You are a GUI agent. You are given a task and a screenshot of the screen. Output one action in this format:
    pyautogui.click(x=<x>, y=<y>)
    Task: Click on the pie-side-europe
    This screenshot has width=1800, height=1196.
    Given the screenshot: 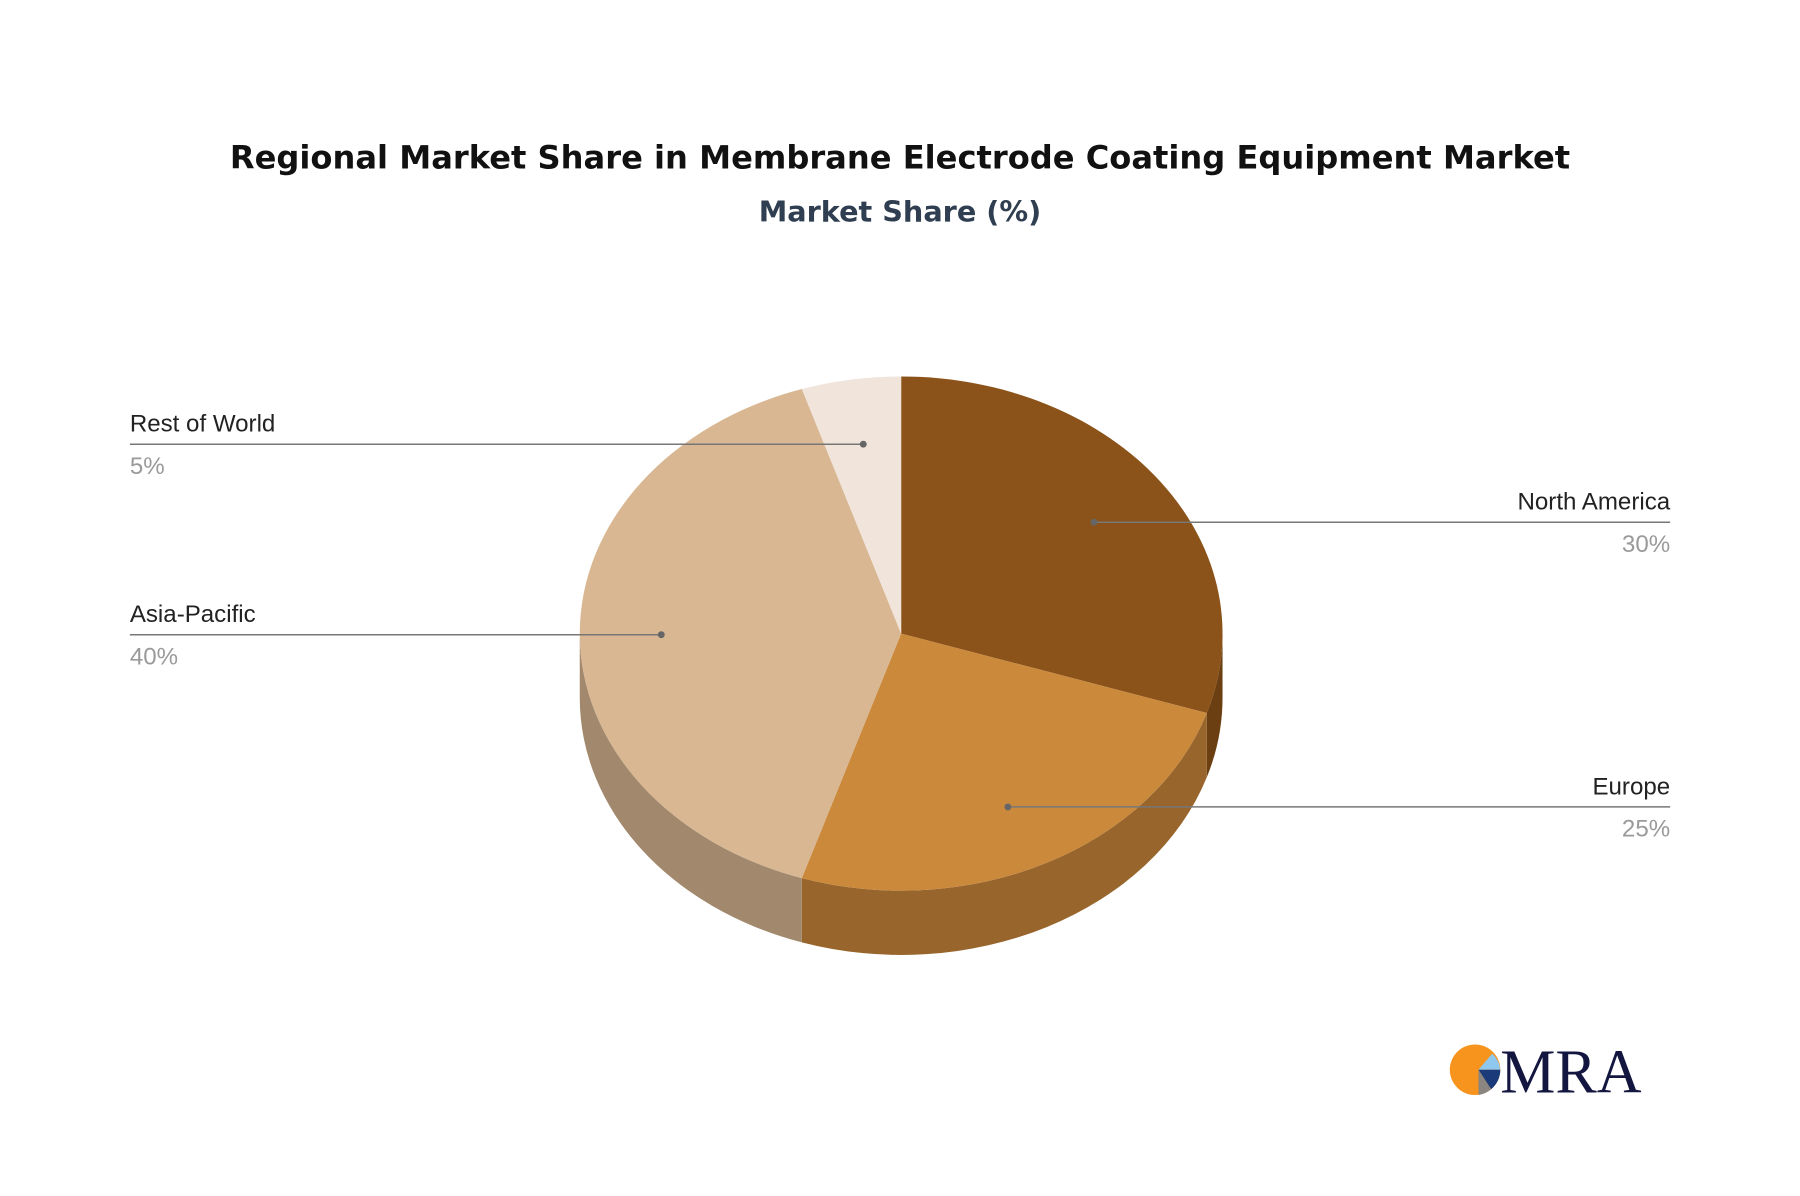 What is the action you would take?
    pyautogui.click(x=1004, y=834)
    